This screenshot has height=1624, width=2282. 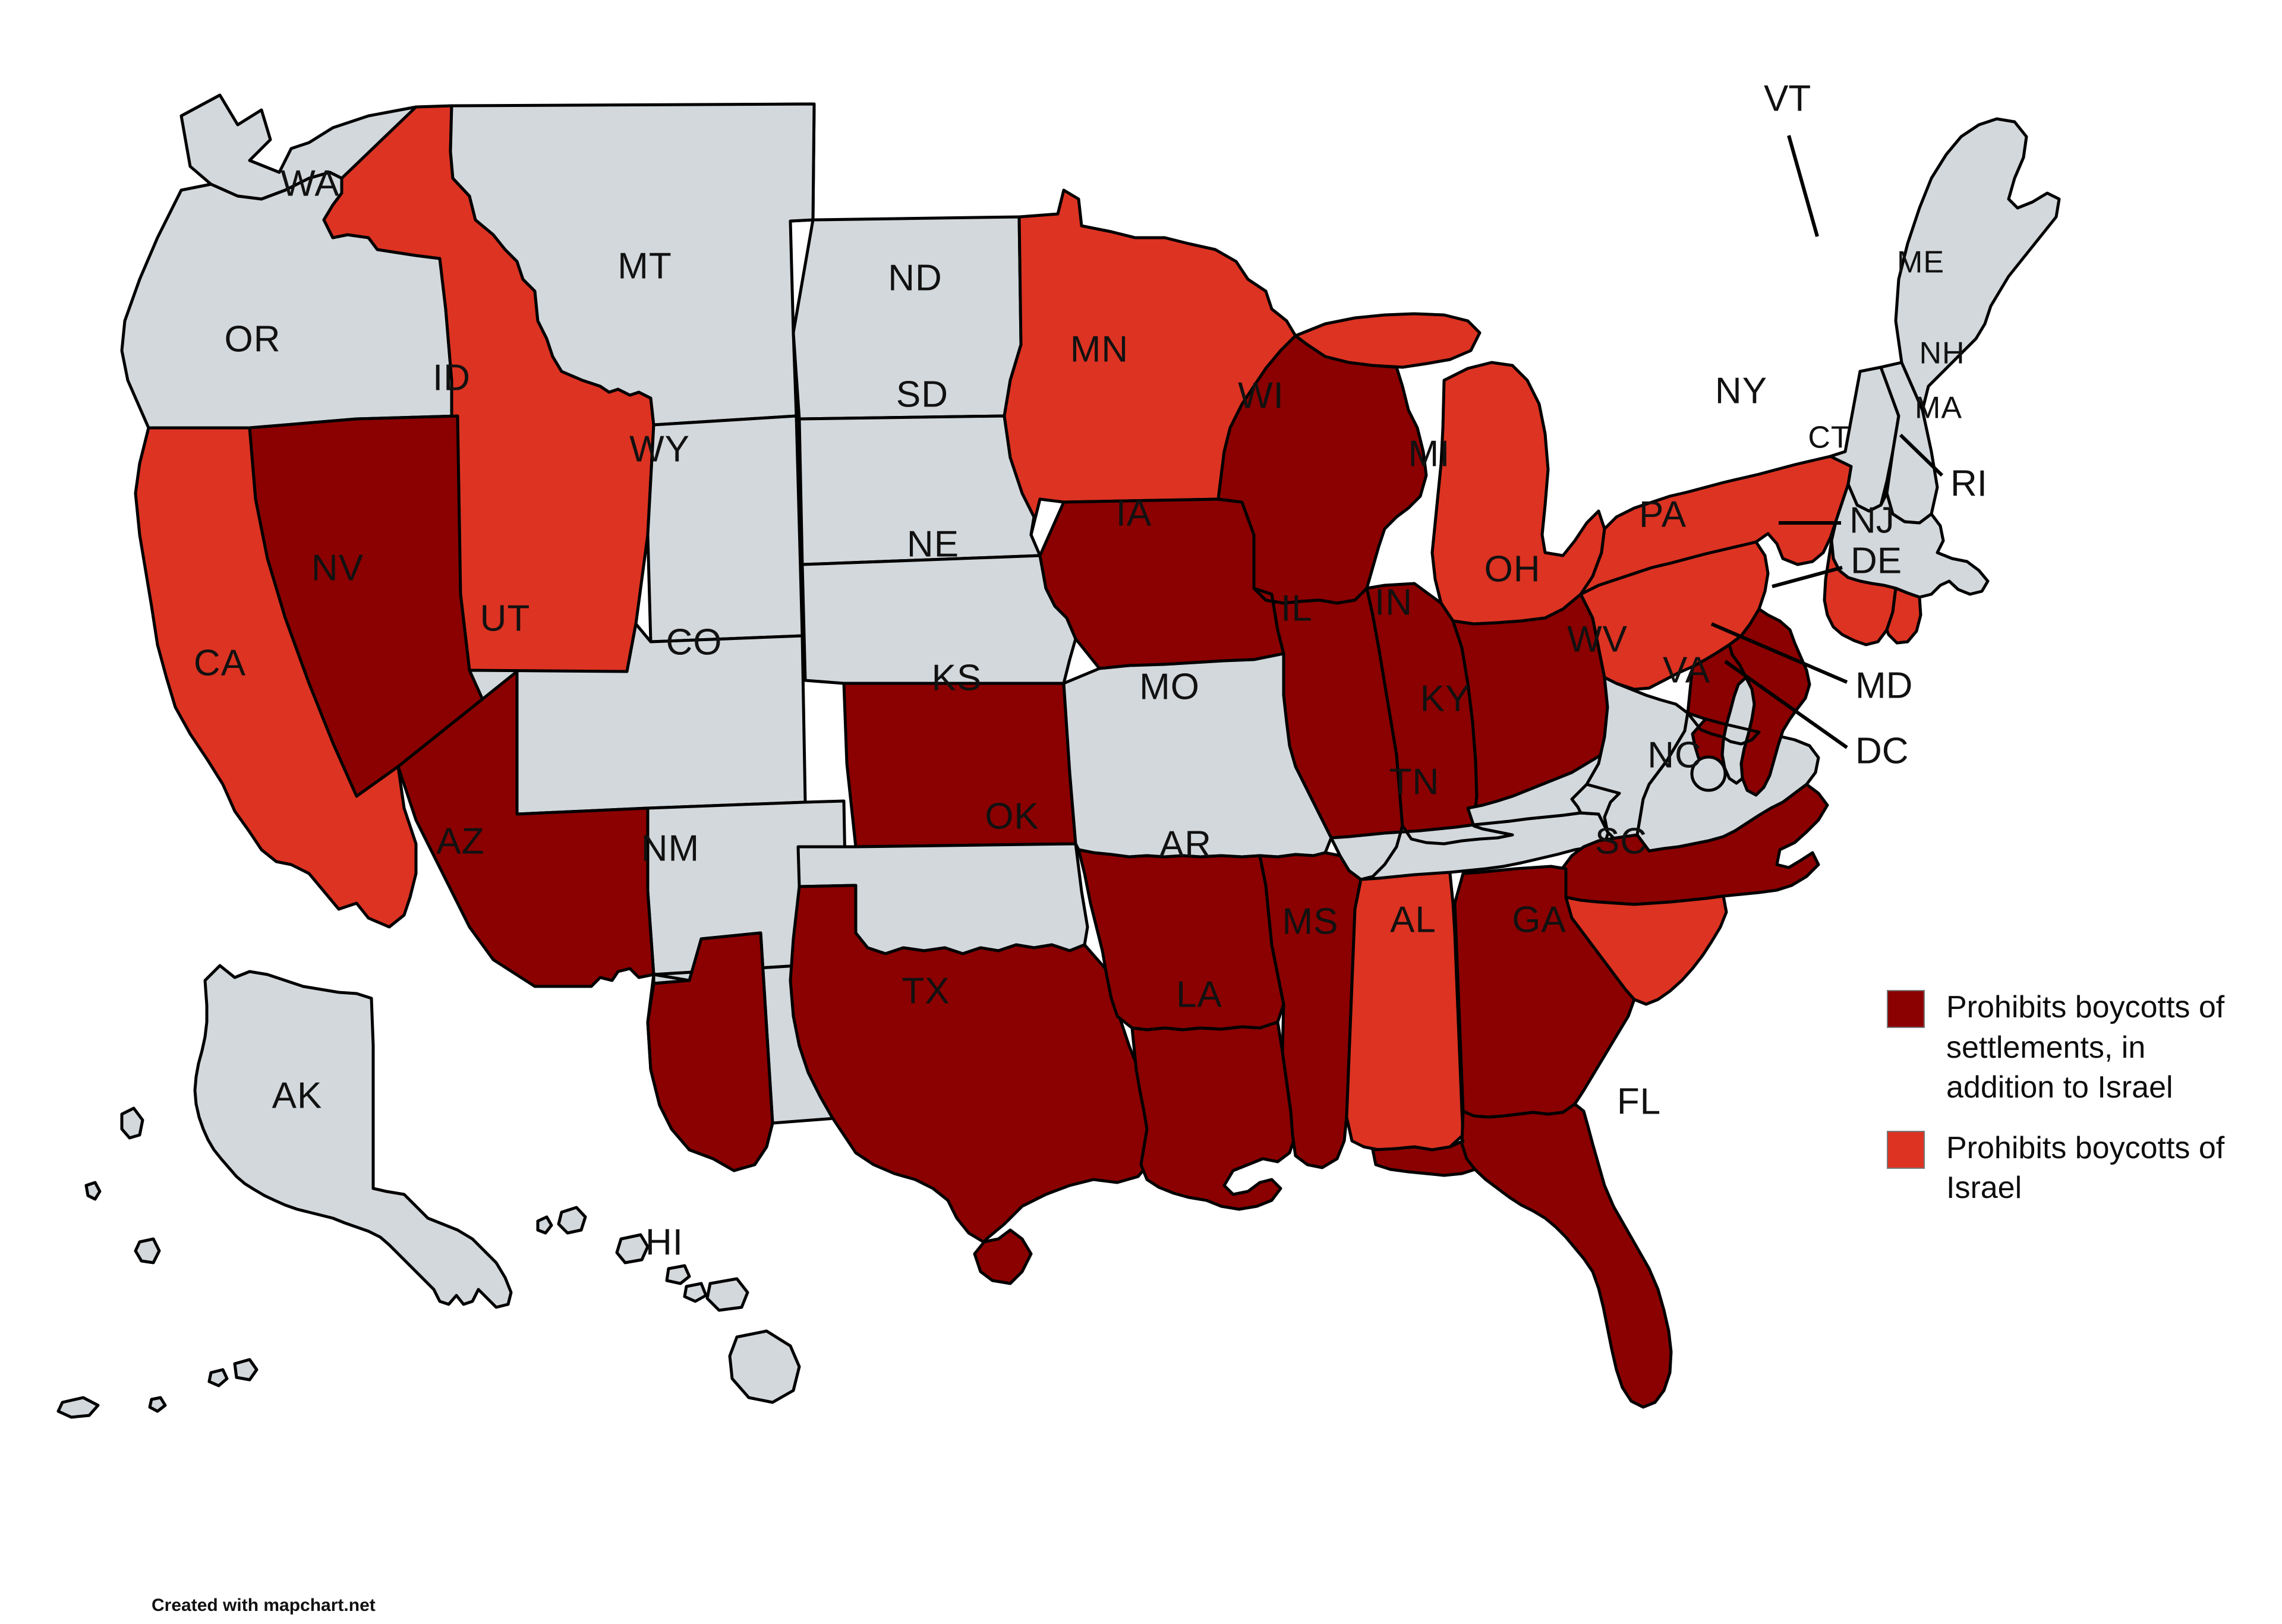 What do you see at coordinates (1484, 814) in the screenshot?
I see `state-KY` at bounding box center [1484, 814].